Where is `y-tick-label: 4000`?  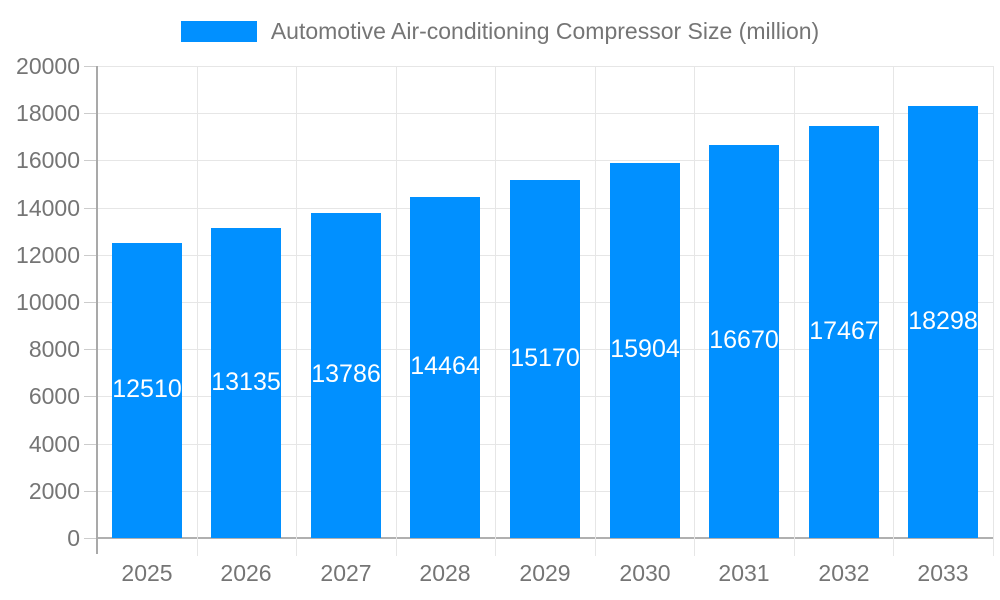
y-tick-label: 4000 is located at coordinates (54, 444).